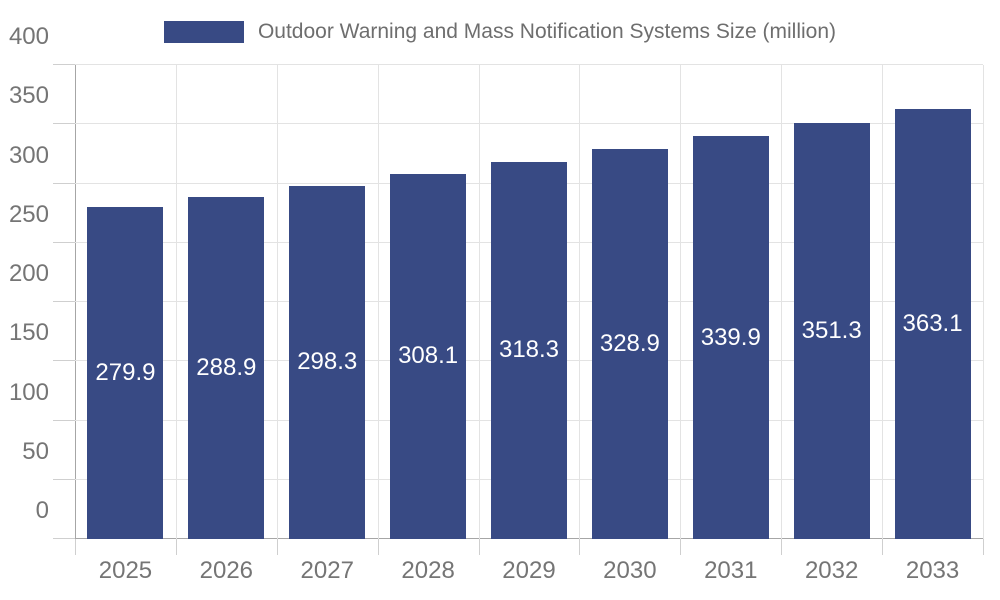 Image resolution: width=1000 pixels, height=600 pixels. What do you see at coordinates (428, 570) in the screenshot?
I see `x-axis-label-2028: 2028` at bounding box center [428, 570].